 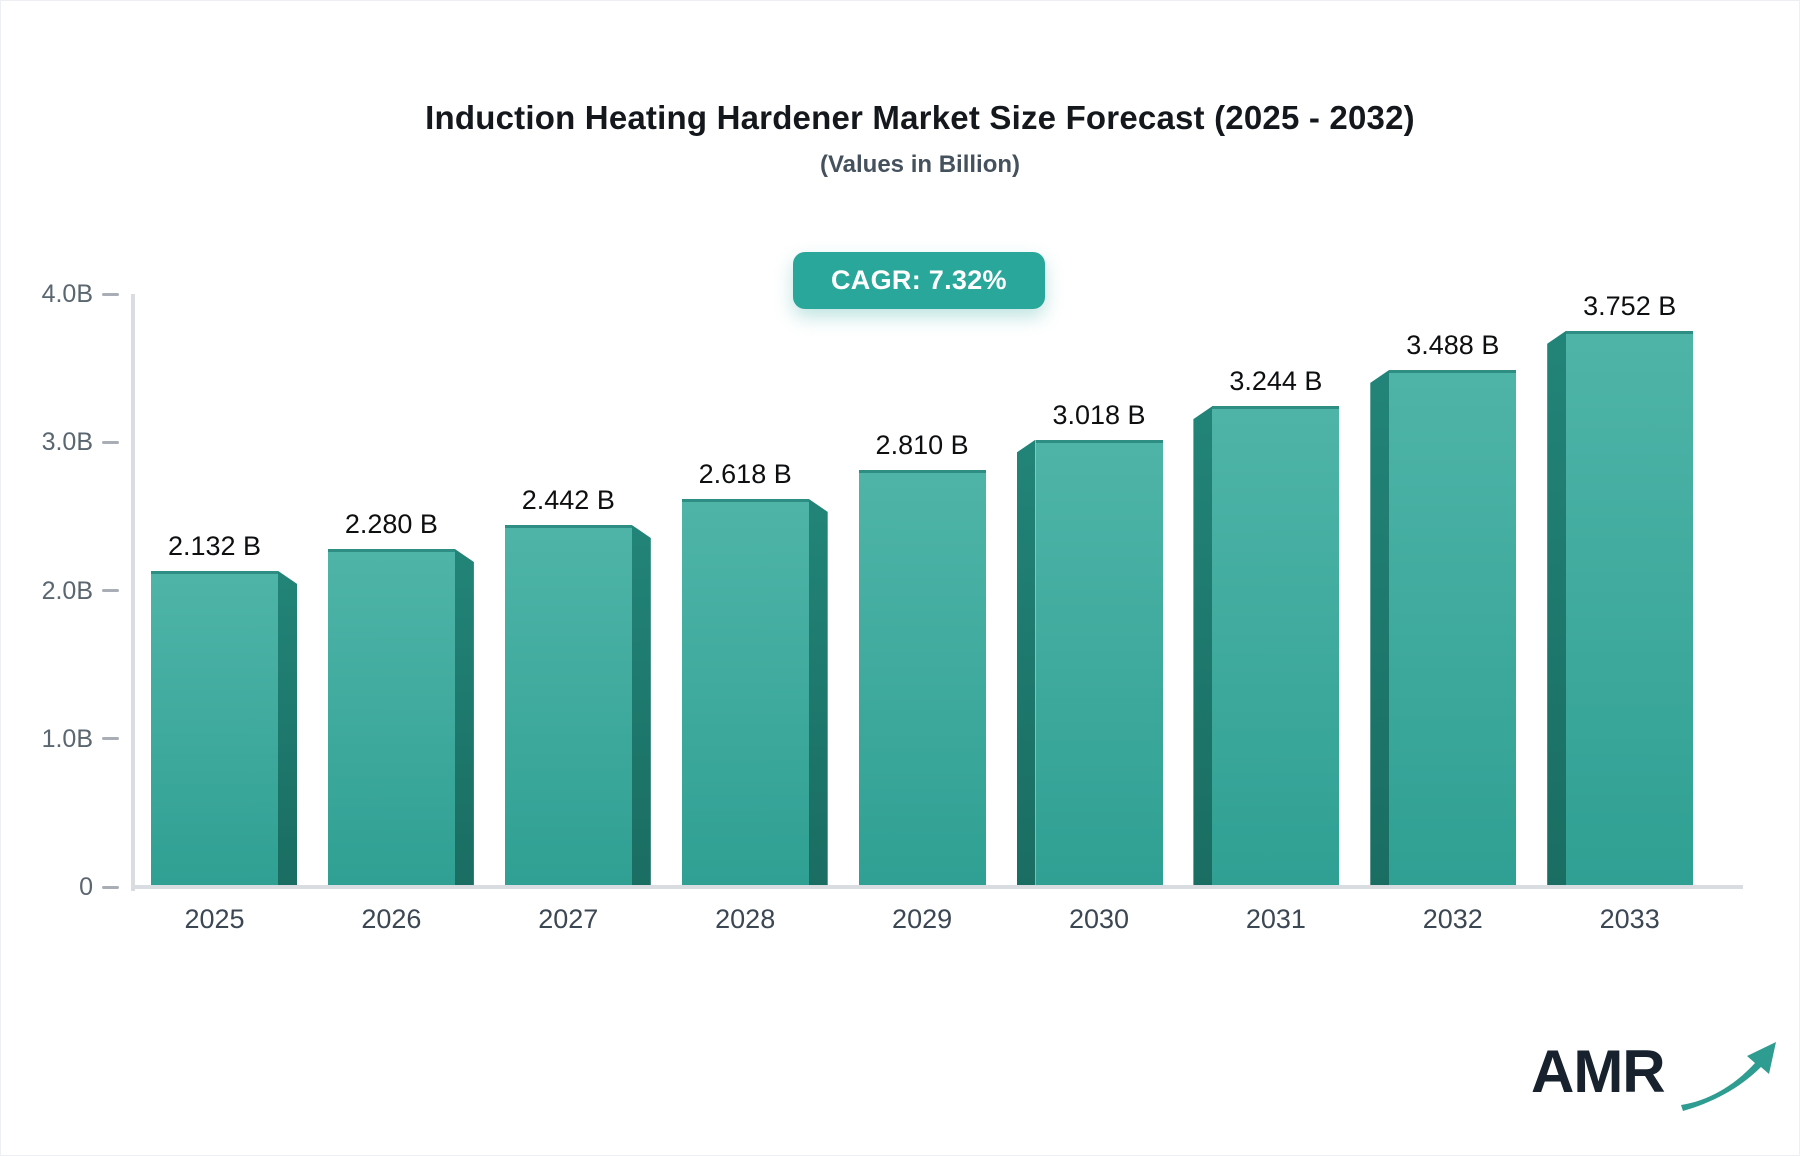 What do you see at coordinates (919, 280) in the screenshot?
I see `cagr-badge: CAGR: 7.32%` at bounding box center [919, 280].